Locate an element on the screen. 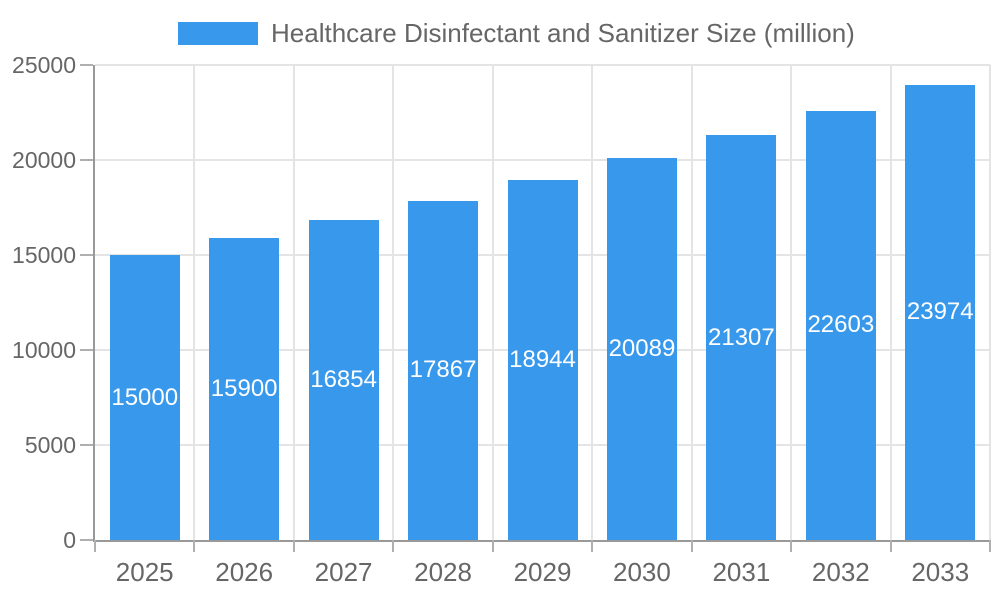  bar-value-label: 16854 is located at coordinates (343, 379).